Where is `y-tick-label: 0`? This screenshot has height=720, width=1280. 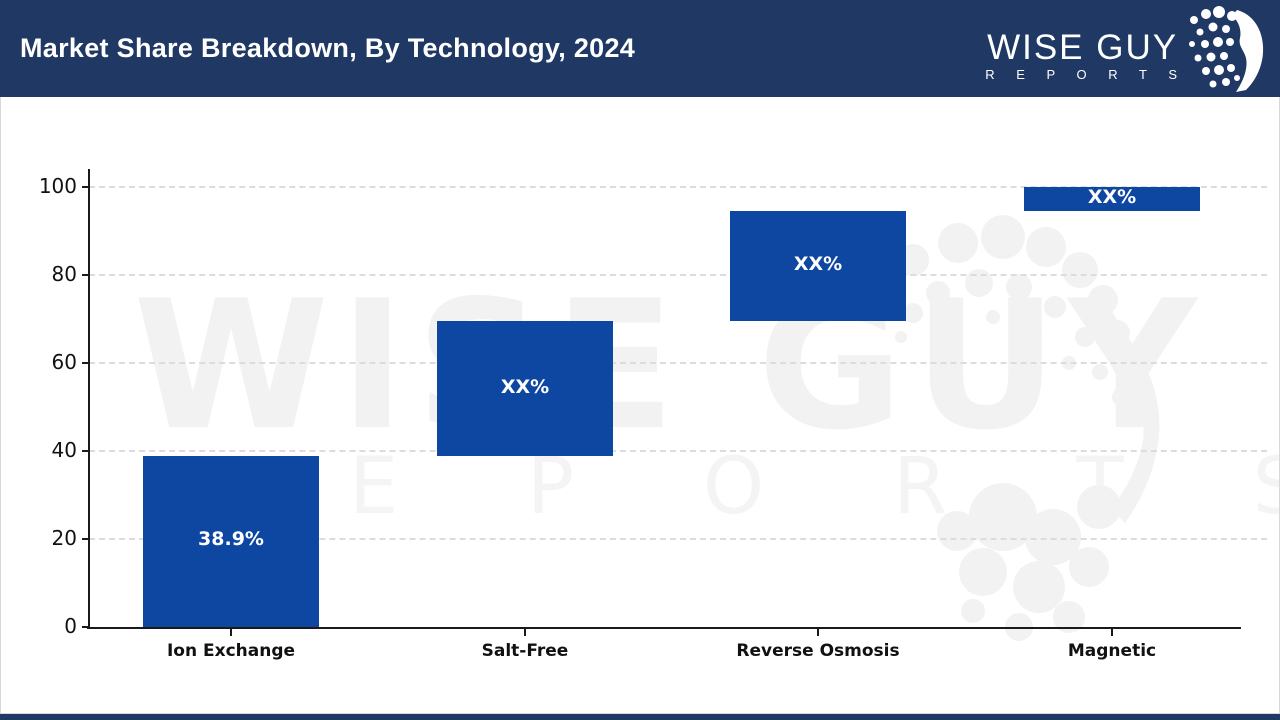
y-tick-label: 0 is located at coordinates (70, 626).